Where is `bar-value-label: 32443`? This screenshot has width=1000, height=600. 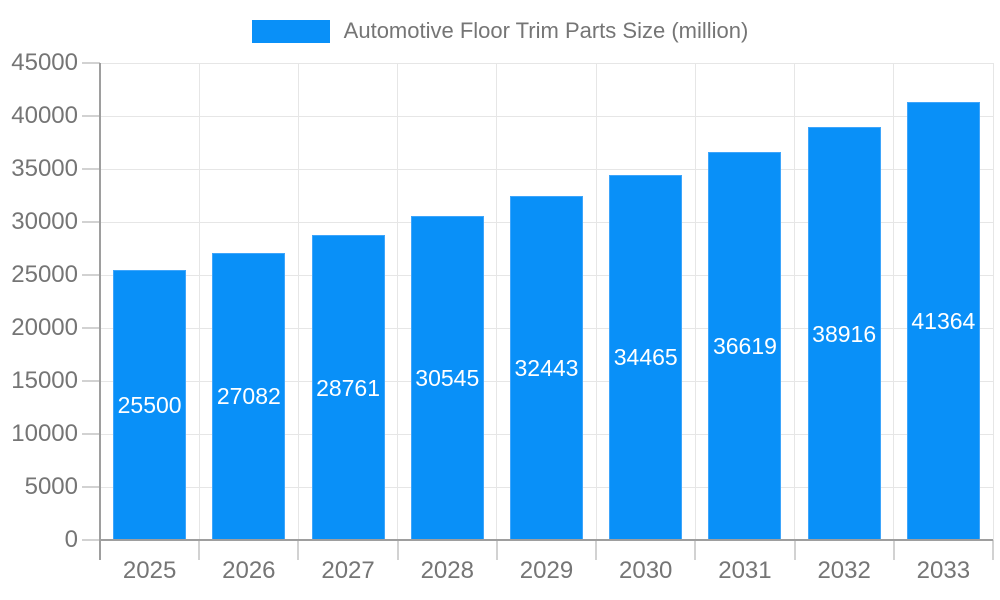 bar-value-label: 32443 is located at coordinates (546, 368).